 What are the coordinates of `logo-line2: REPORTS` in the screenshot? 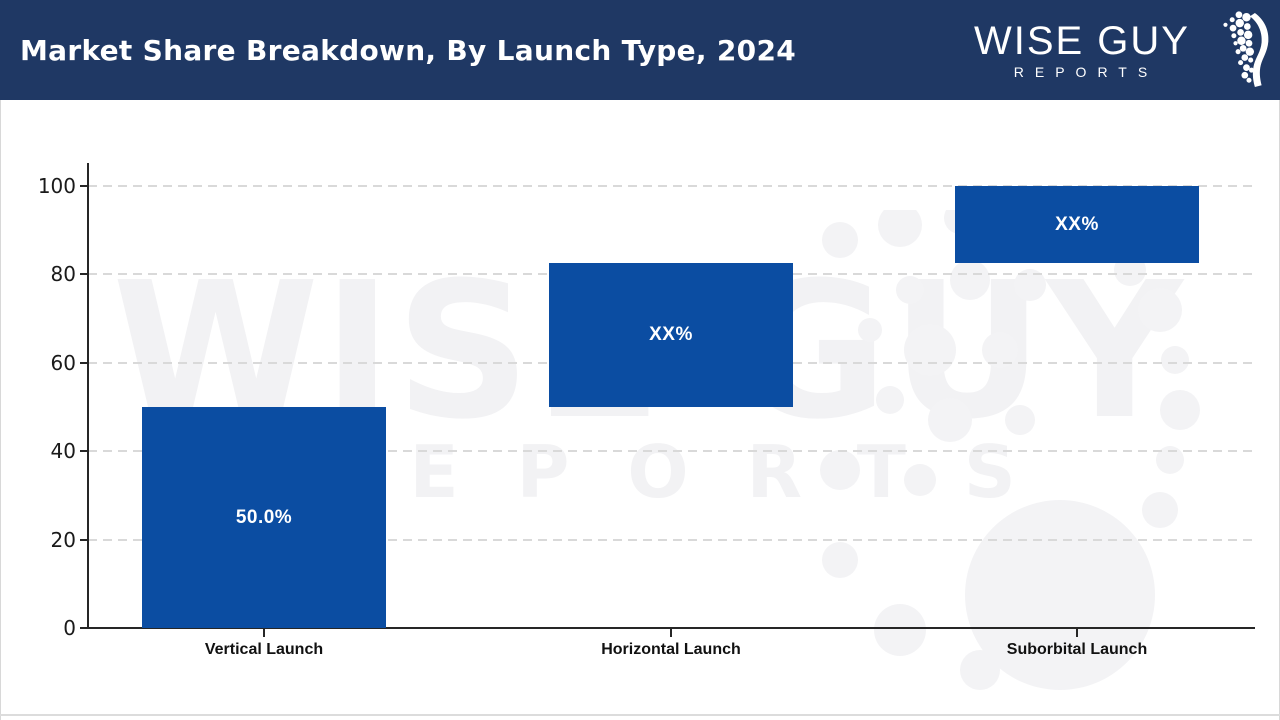 It's located at (1086, 71).